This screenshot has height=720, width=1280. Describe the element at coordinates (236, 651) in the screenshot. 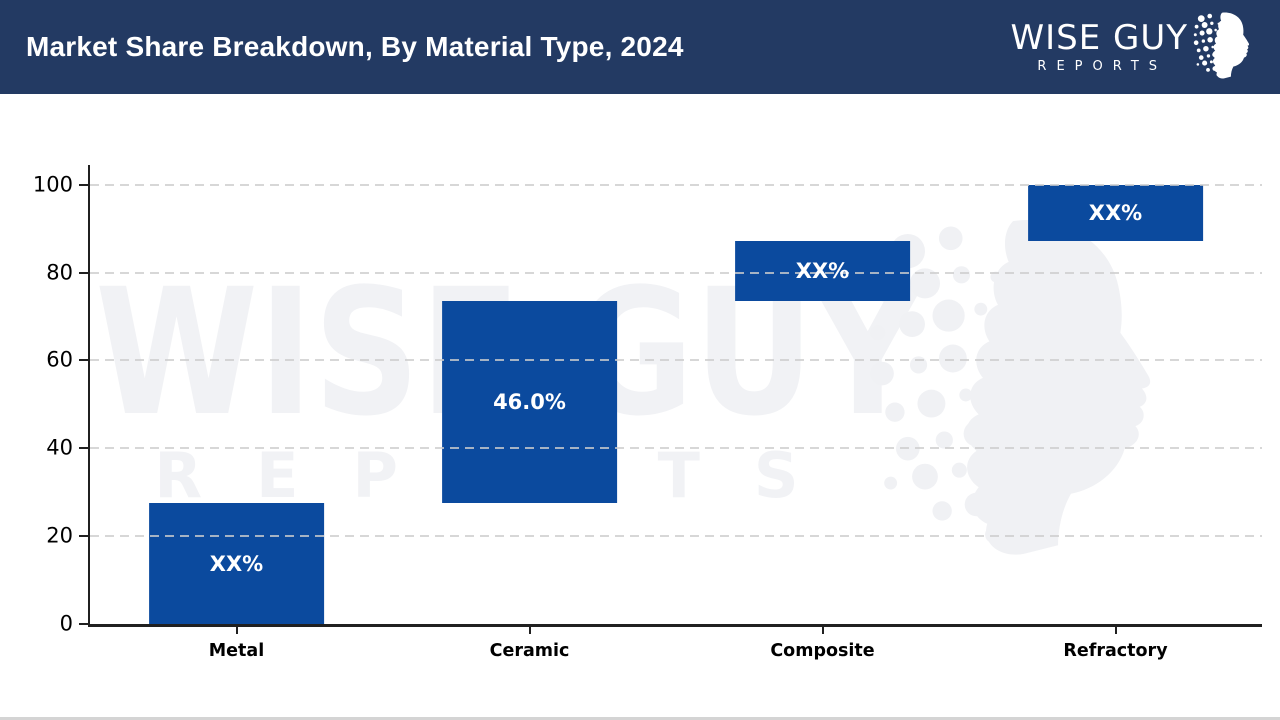

I see `x-axis-category-label: Metal` at that location.